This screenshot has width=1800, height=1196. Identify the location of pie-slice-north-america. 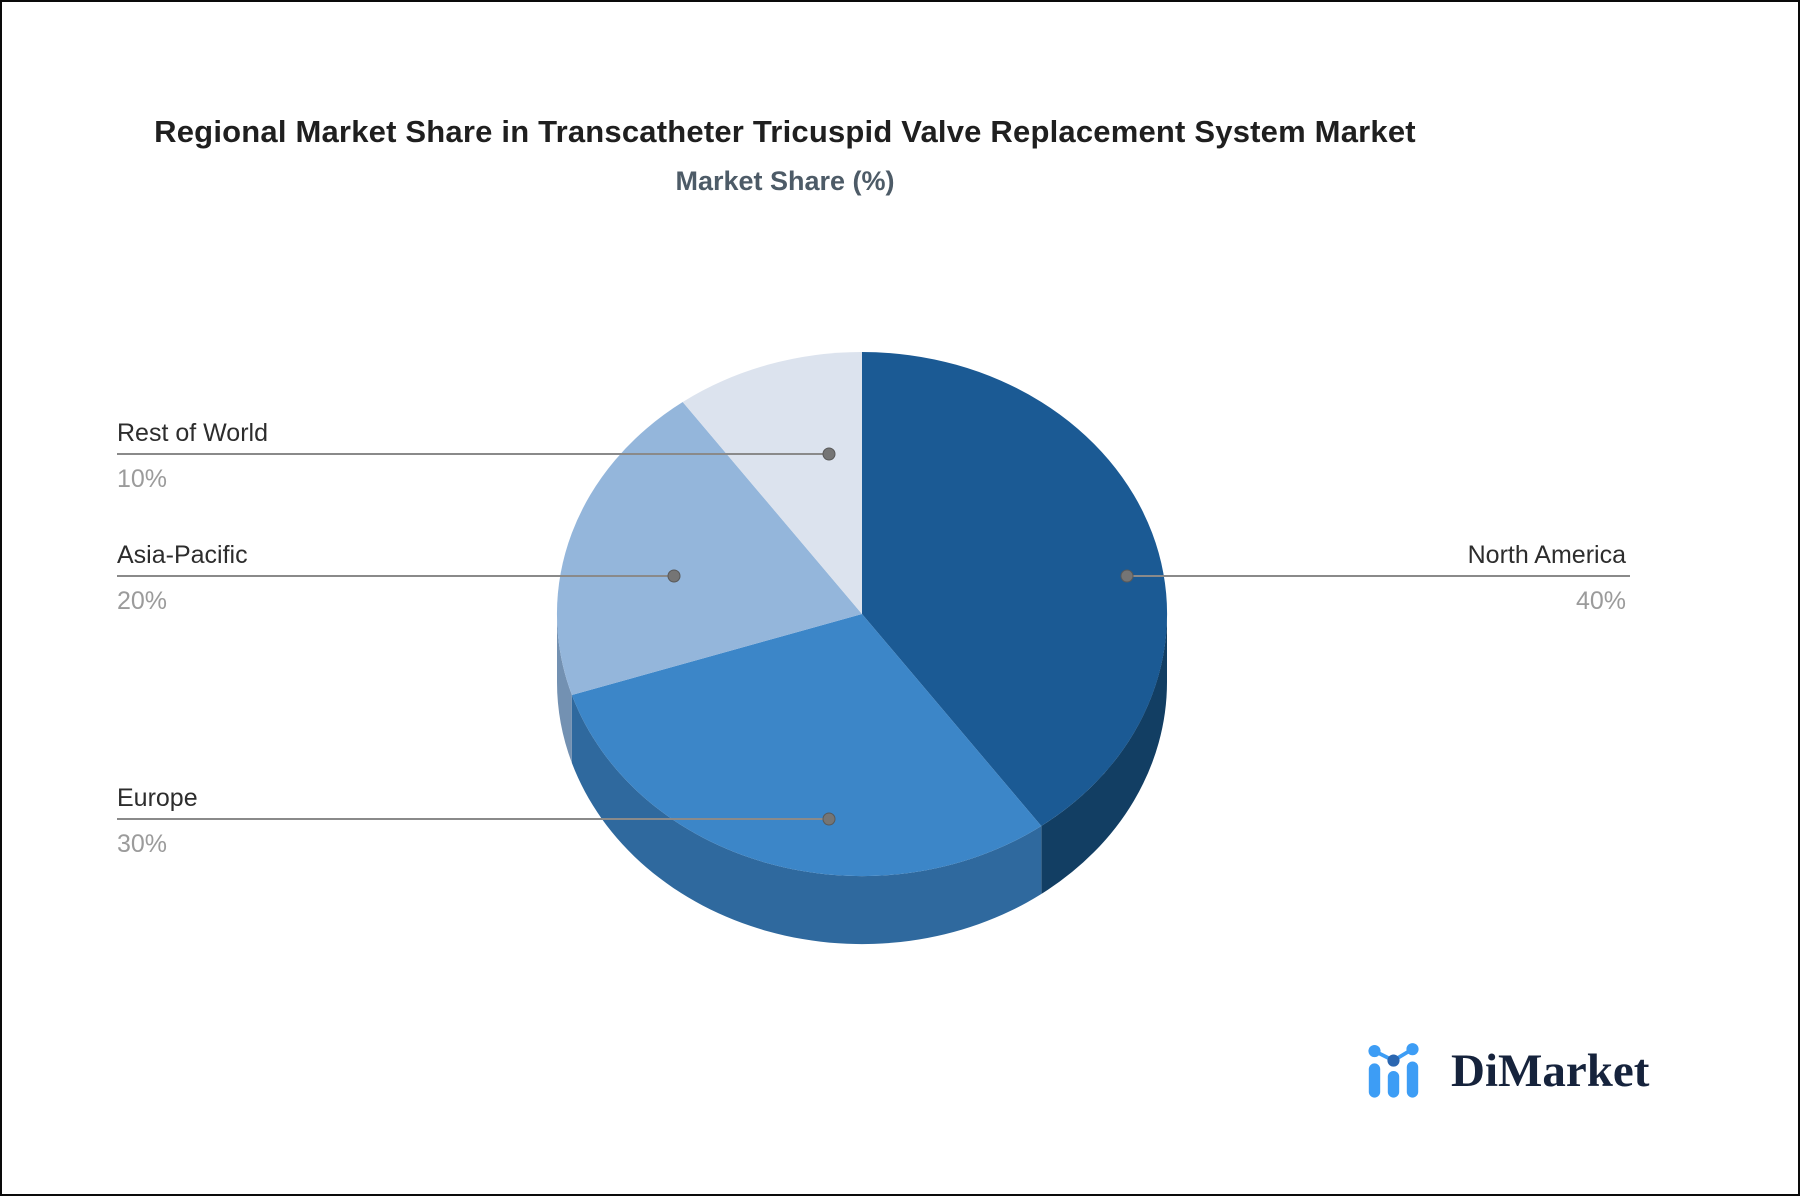
(1015, 589).